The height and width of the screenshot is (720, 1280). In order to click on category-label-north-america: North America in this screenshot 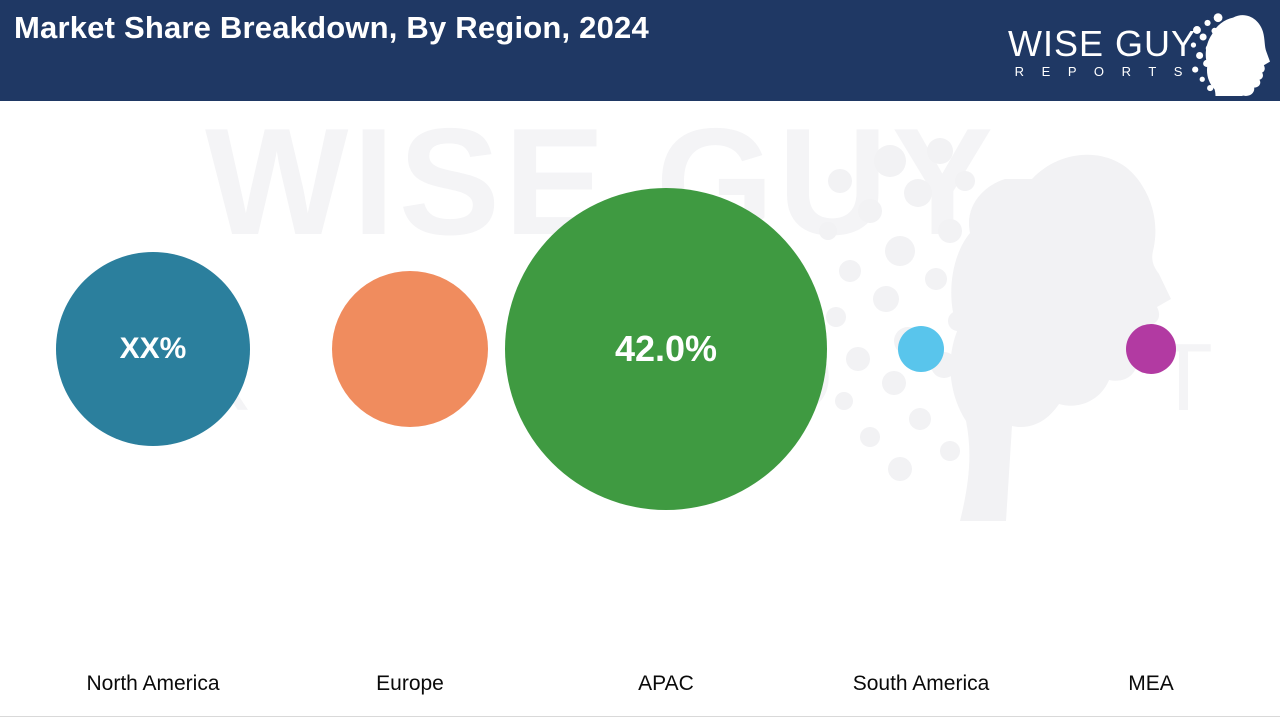, I will do `click(153, 683)`.